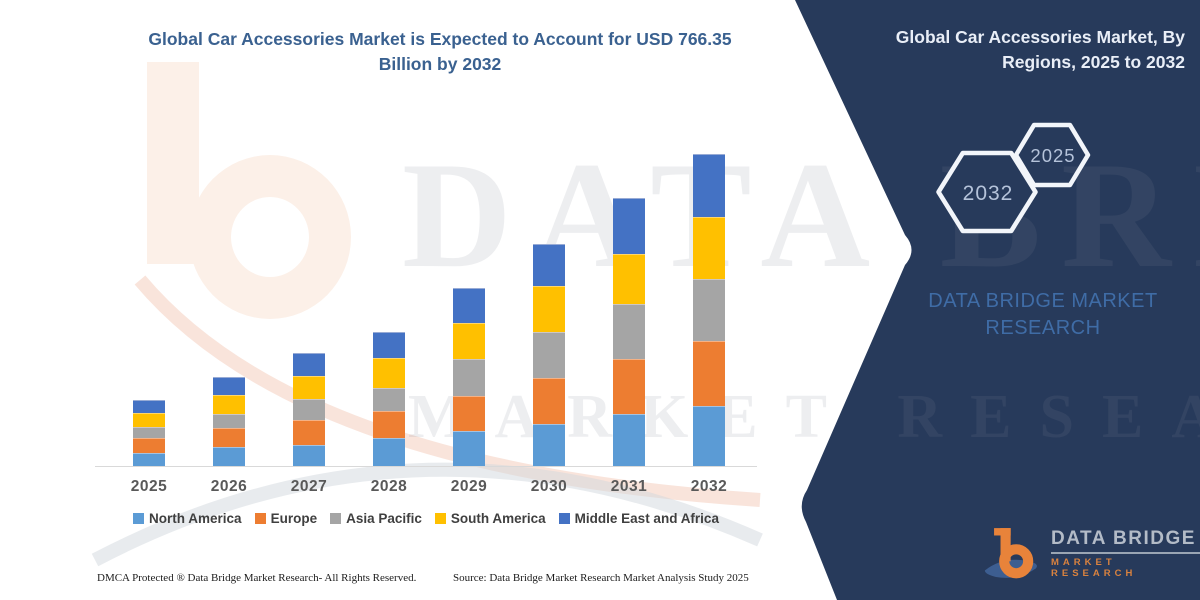 Image resolution: width=1200 pixels, height=600 pixels. What do you see at coordinates (384, 518) in the screenshot?
I see `legend-label: Asia Pacific` at bounding box center [384, 518].